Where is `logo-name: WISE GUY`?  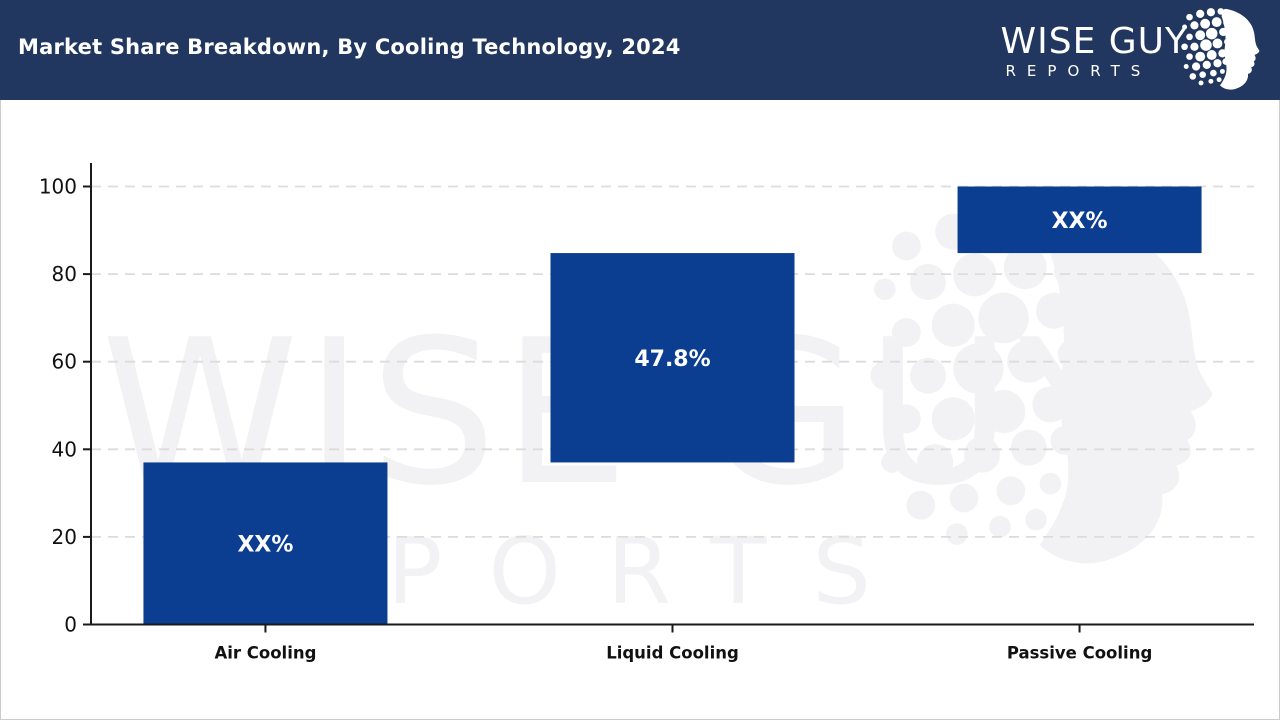 logo-name: WISE GUY is located at coordinates (1094, 41).